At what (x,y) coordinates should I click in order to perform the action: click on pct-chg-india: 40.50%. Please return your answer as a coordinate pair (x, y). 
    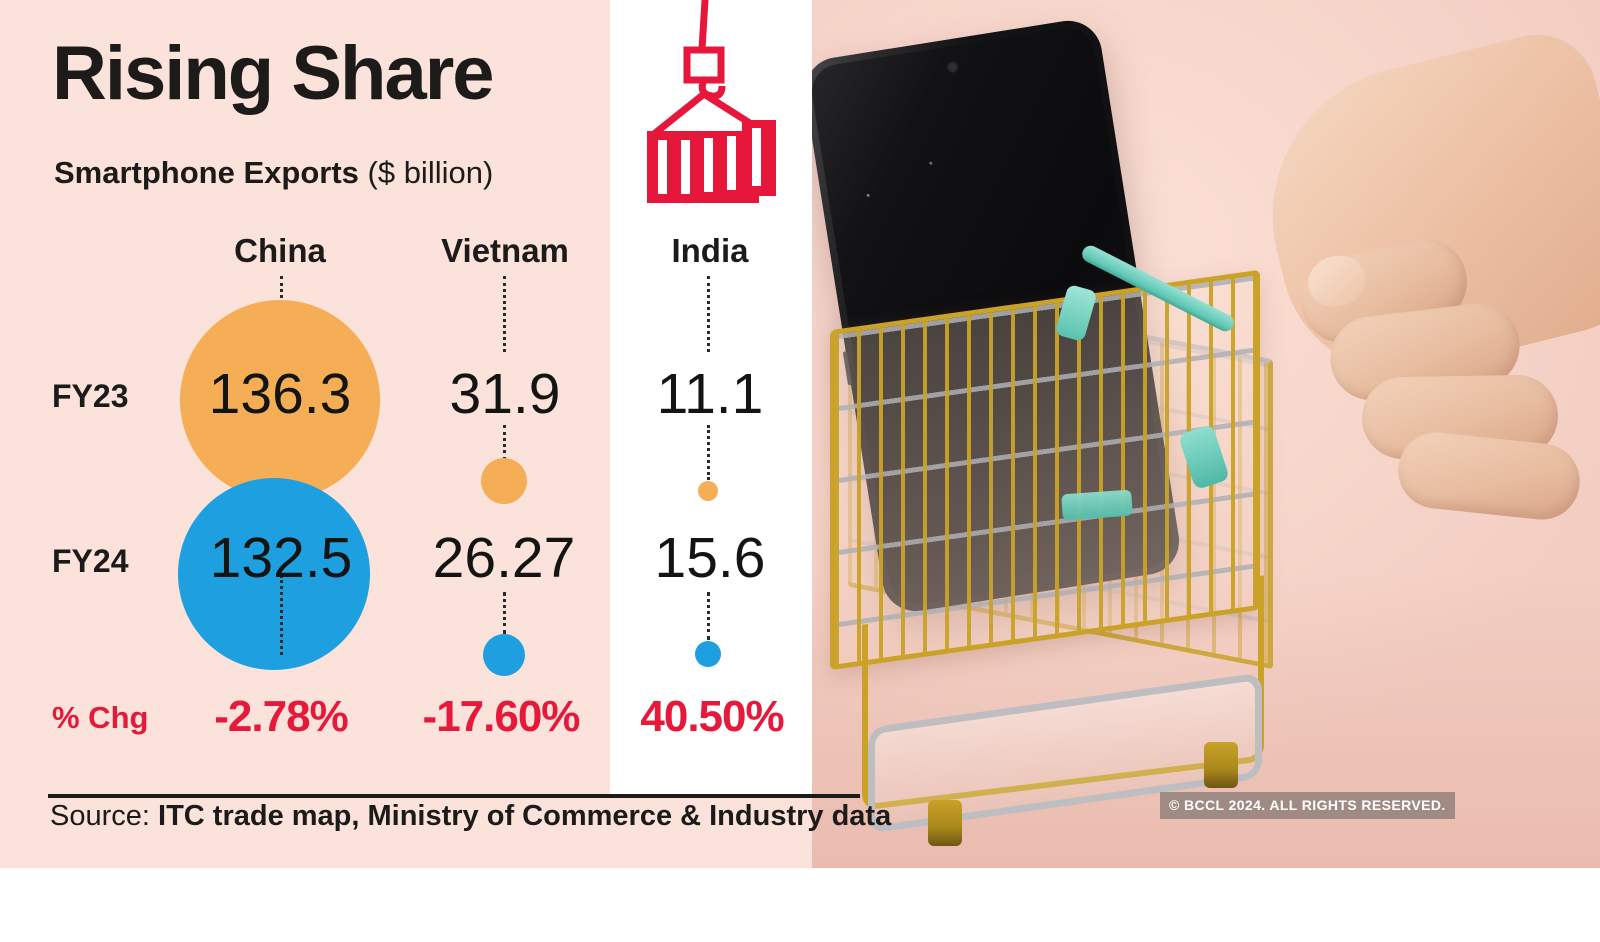
    Looking at the image, I should click on (712, 716).